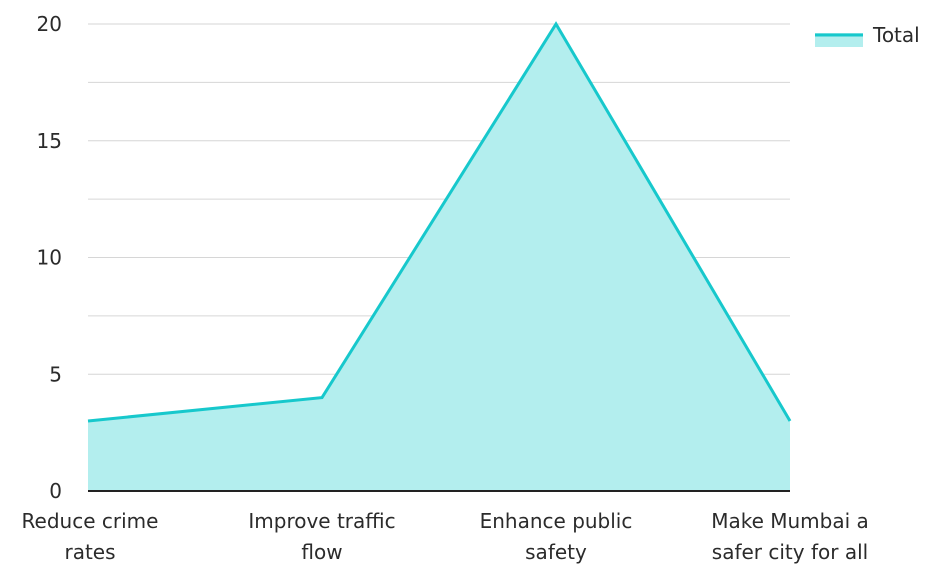  I want to click on legend: Total, so click(867, 35).